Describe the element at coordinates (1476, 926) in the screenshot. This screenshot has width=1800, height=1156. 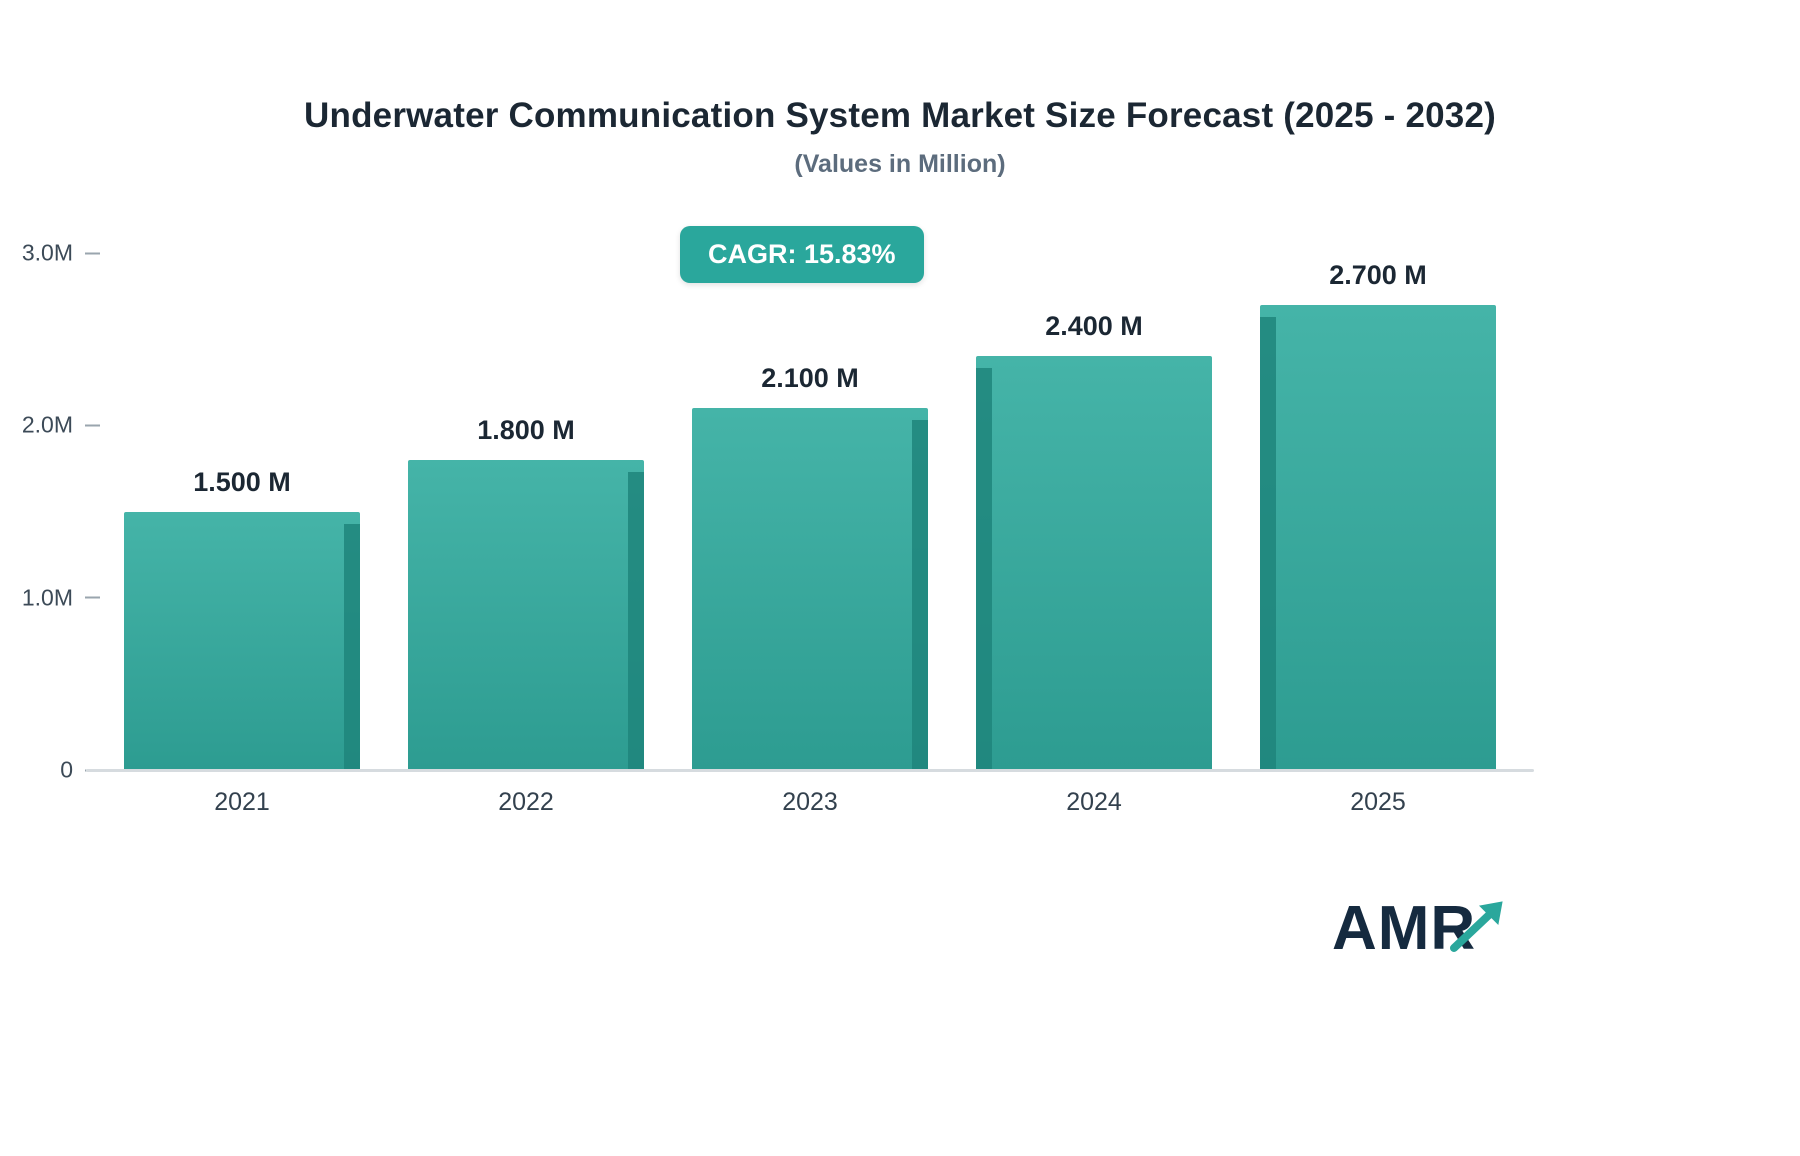
I see `amr-logo-arrow-icon` at that location.